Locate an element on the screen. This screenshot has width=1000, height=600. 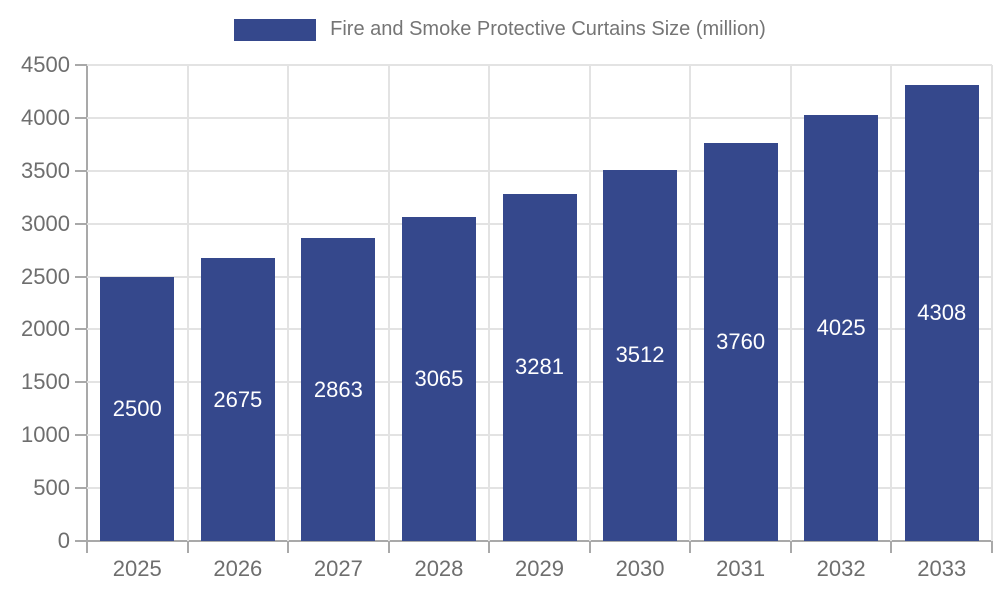
bar-value-label: 3760 is located at coordinates (741, 342).